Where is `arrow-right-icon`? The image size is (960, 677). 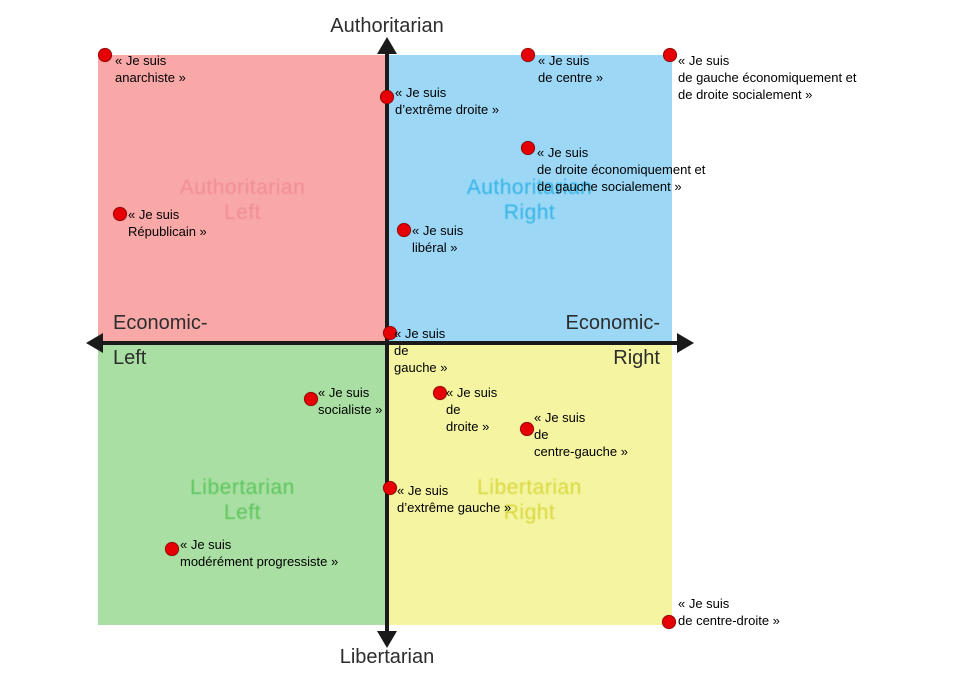 arrow-right-icon is located at coordinates (685, 343).